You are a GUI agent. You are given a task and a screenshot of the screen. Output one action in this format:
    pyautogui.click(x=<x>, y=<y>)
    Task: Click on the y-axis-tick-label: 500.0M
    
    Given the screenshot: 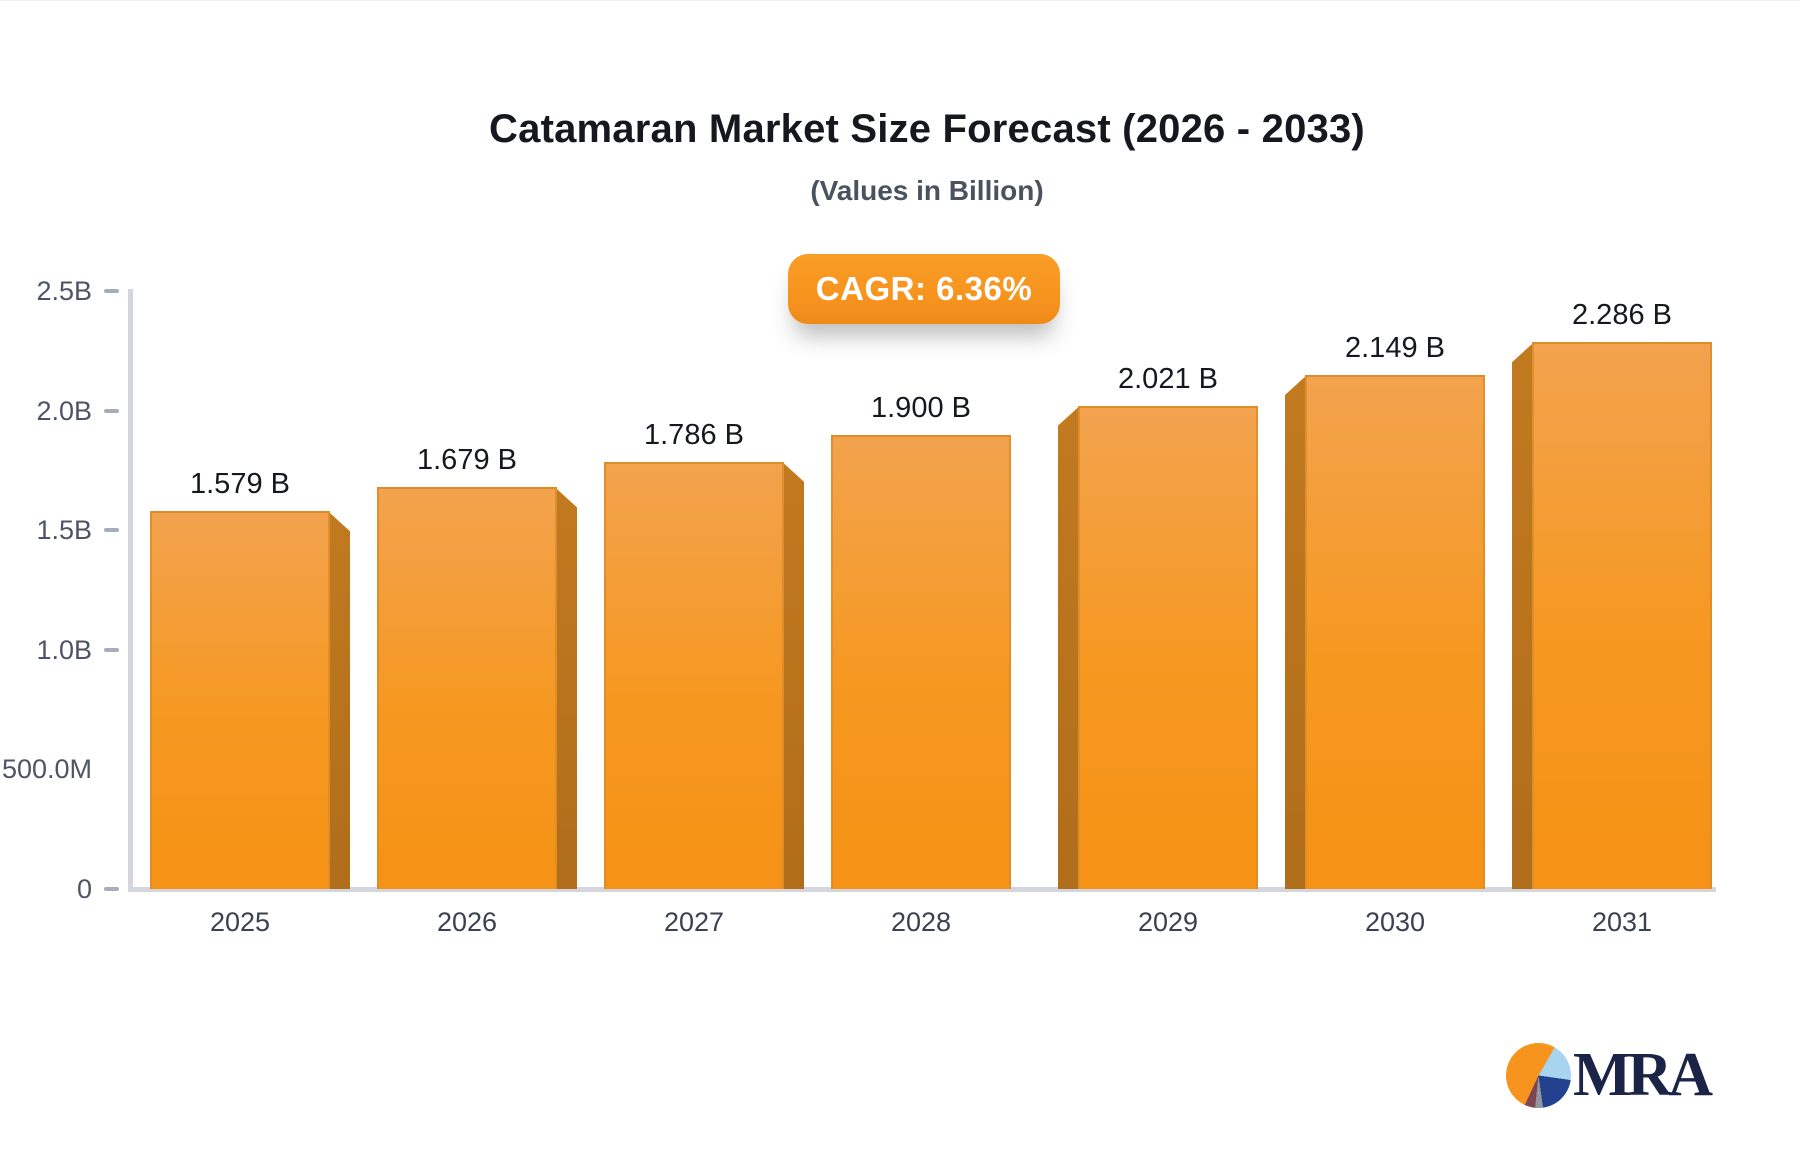 What is the action you would take?
    pyautogui.click(x=46, y=769)
    